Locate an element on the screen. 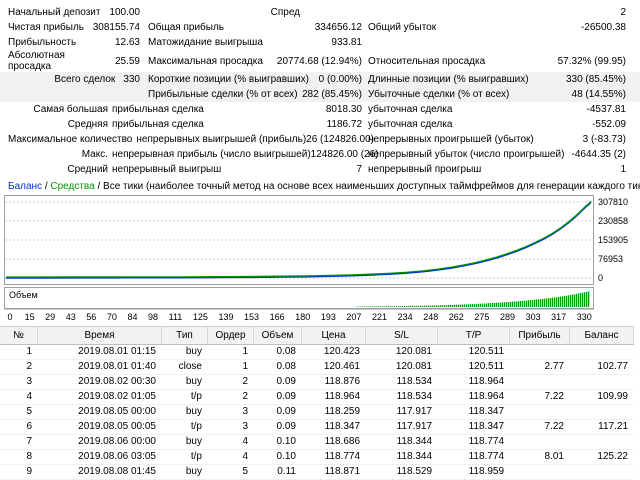  stat-value: 12.63 is located at coordinates (127, 42).